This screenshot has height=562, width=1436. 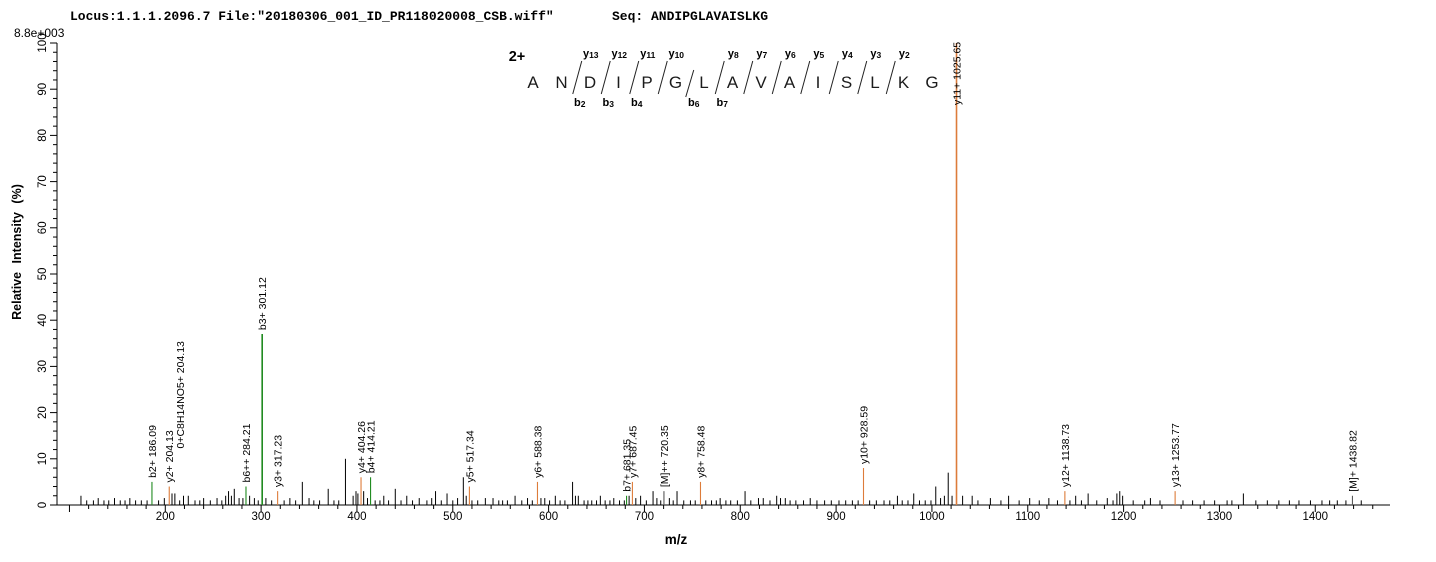 What do you see at coordinates (904, 82) in the screenshot?
I see `residue-letter: K` at bounding box center [904, 82].